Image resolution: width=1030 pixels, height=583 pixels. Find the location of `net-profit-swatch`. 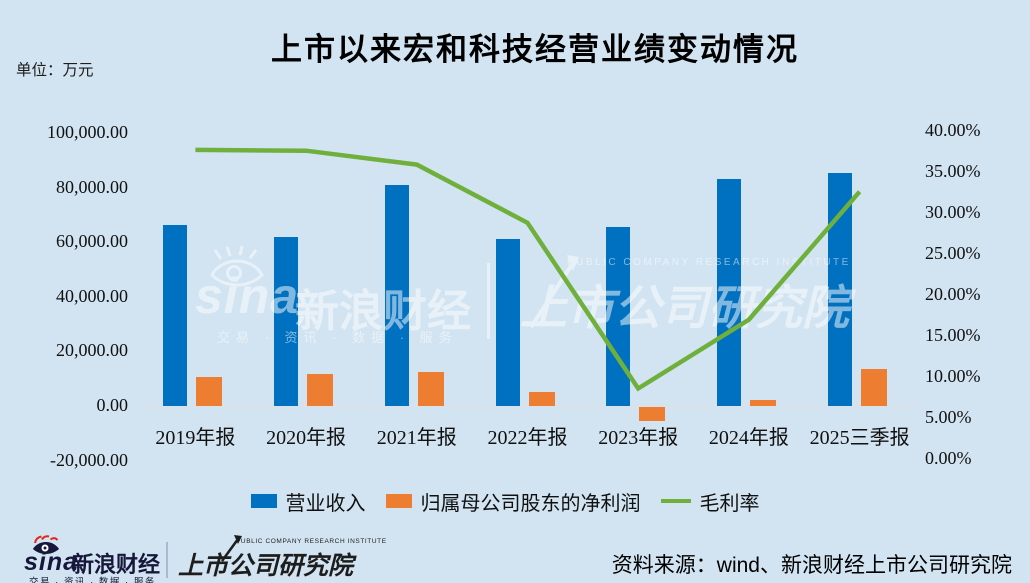

net-profit-swatch is located at coordinates (398, 501).